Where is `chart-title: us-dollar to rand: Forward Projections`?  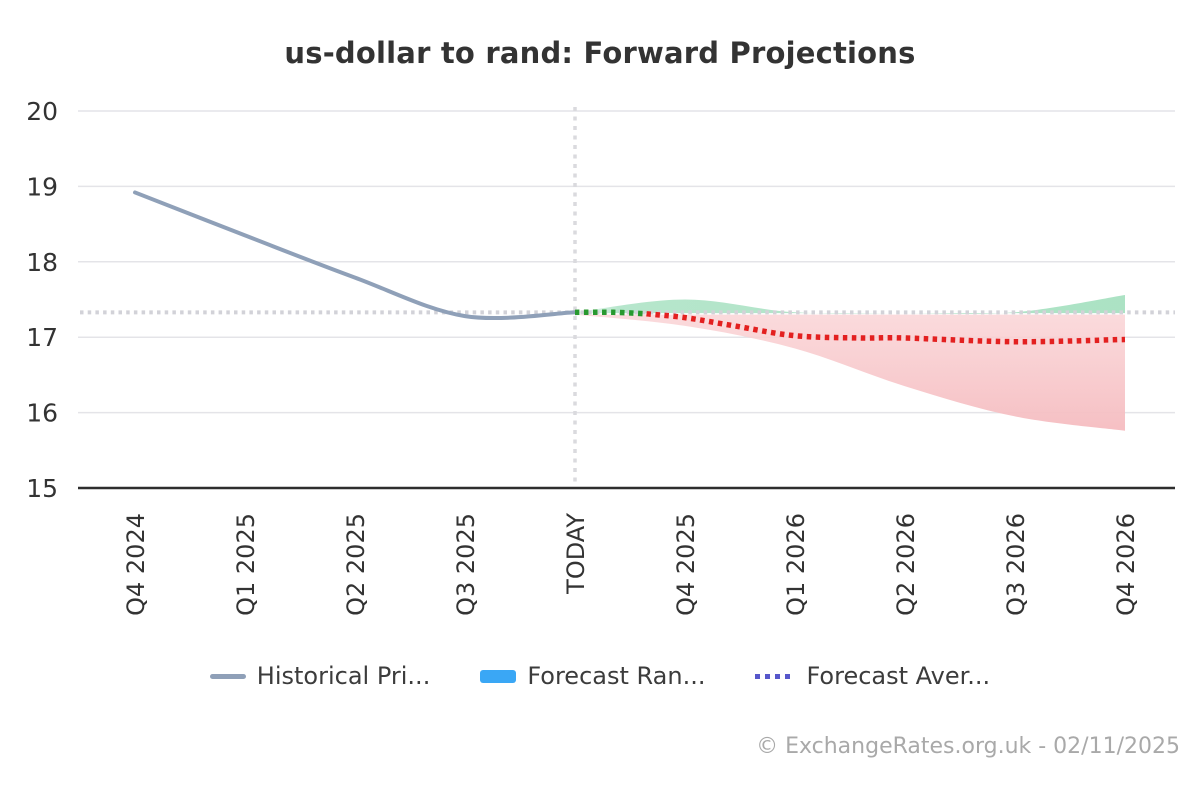 chart-title: us-dollar to rand: Forward Projections is located at coordinates (600, 53).